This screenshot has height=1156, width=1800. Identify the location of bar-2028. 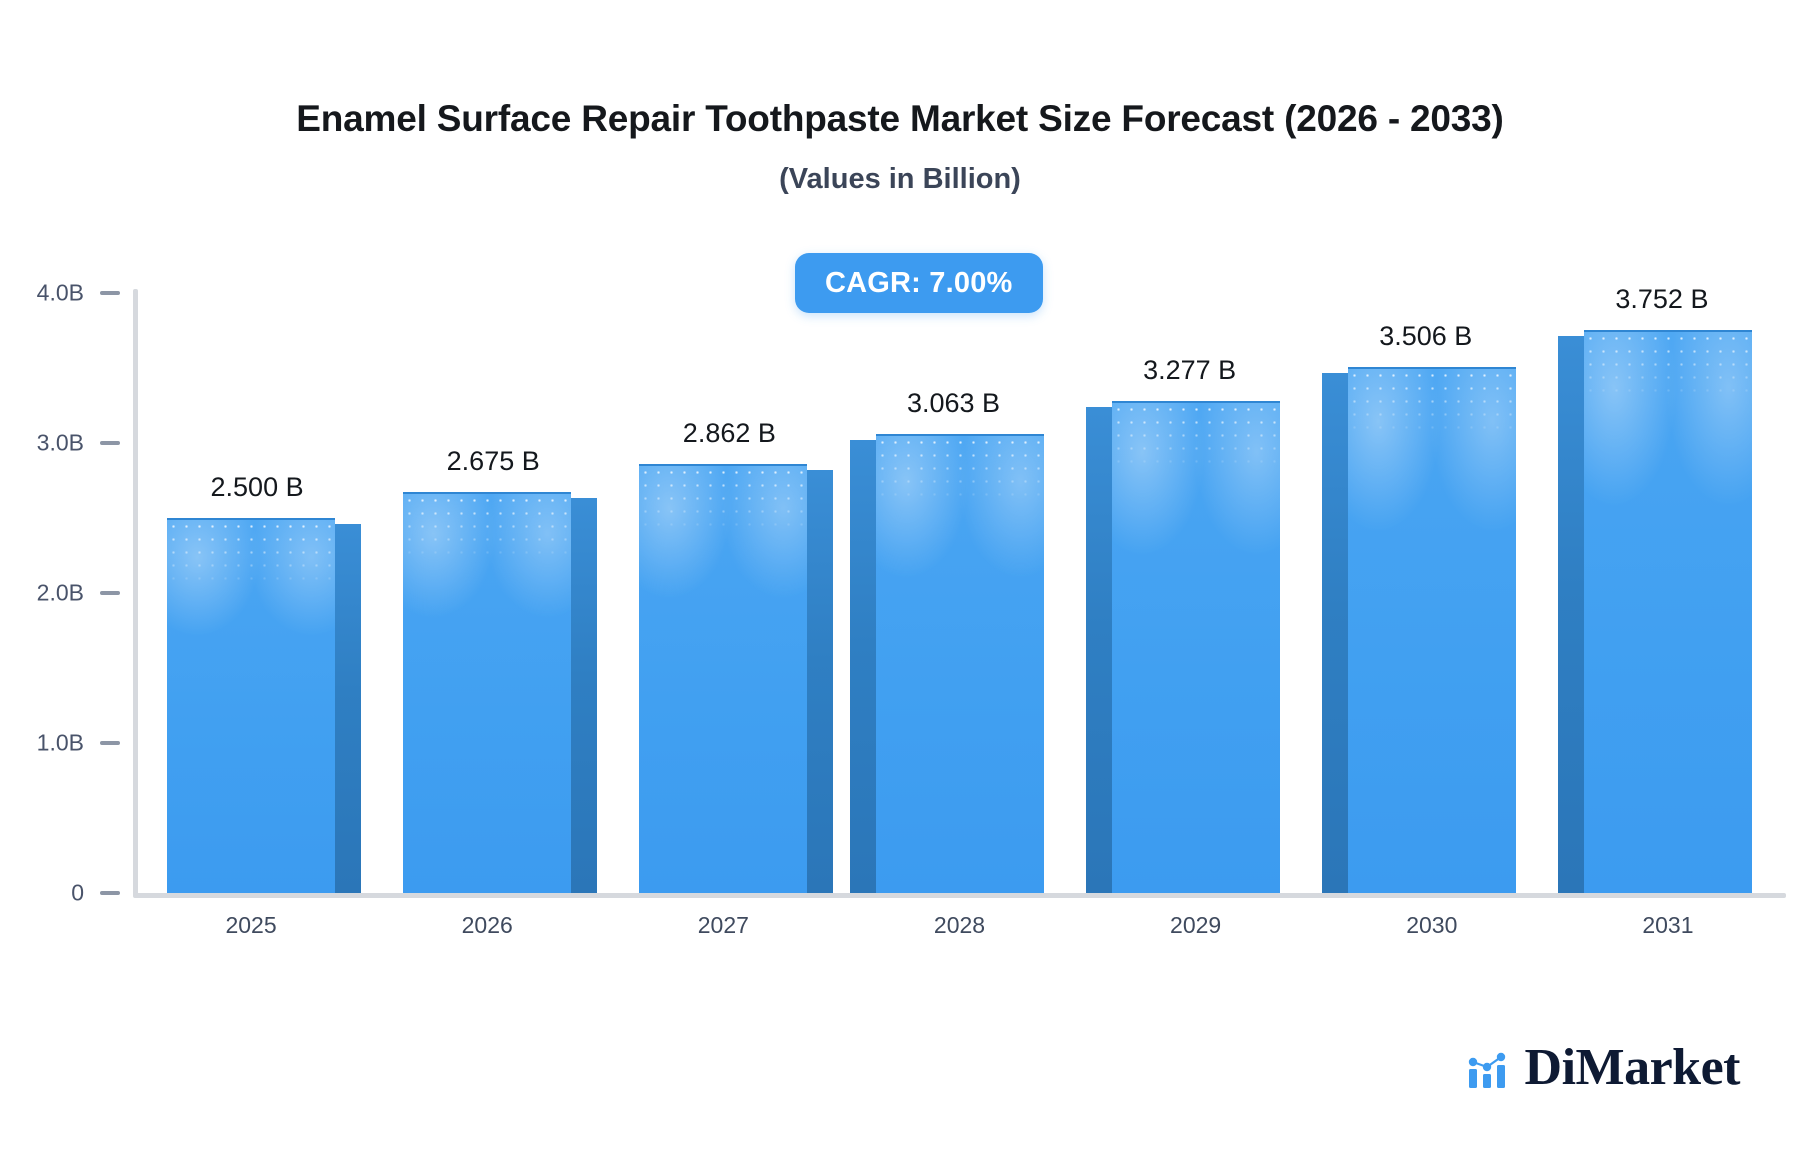
(946, 663).